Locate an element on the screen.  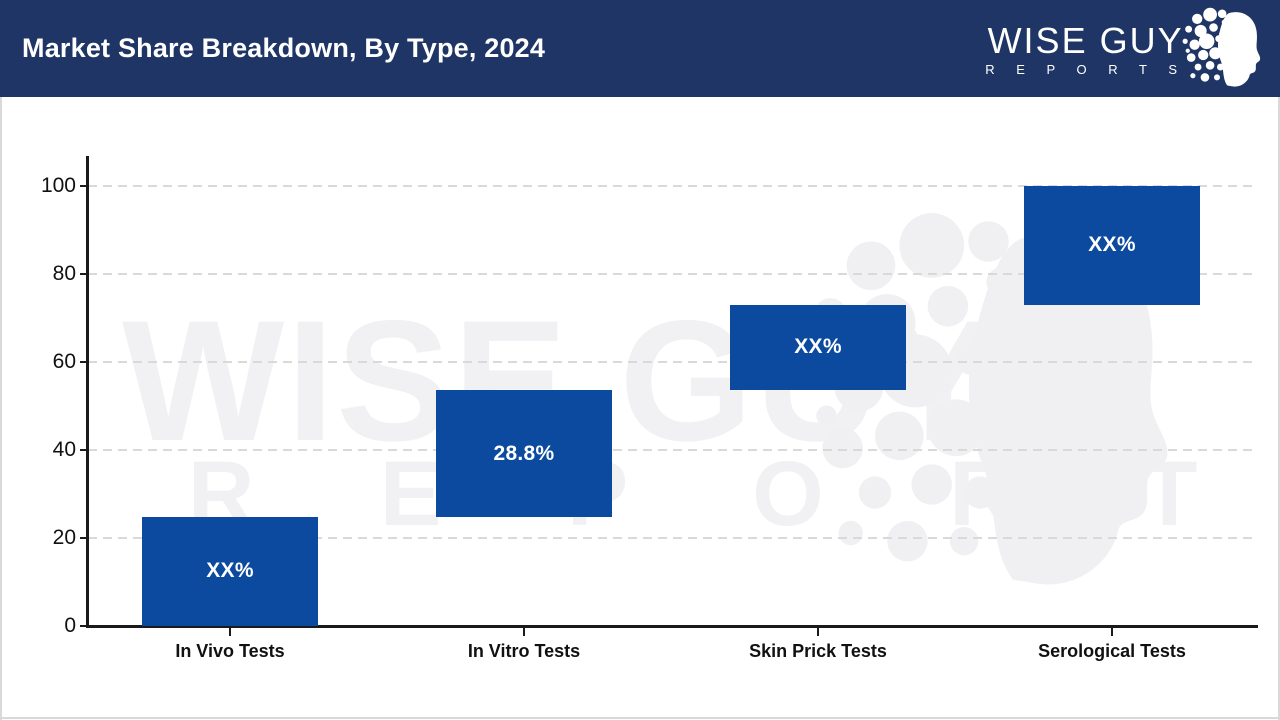
x-axis-line is located at coordinates (672, 626).